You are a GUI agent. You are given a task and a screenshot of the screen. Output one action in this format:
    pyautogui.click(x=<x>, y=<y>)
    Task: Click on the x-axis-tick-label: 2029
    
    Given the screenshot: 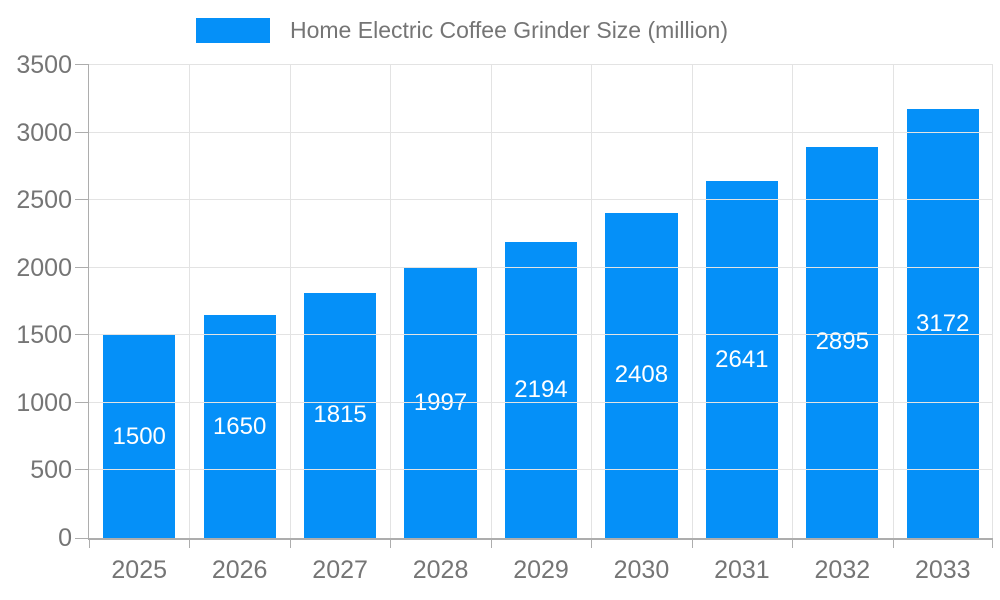 What is the action you would take?
    pyautogui.click(x=541, y=570)
    